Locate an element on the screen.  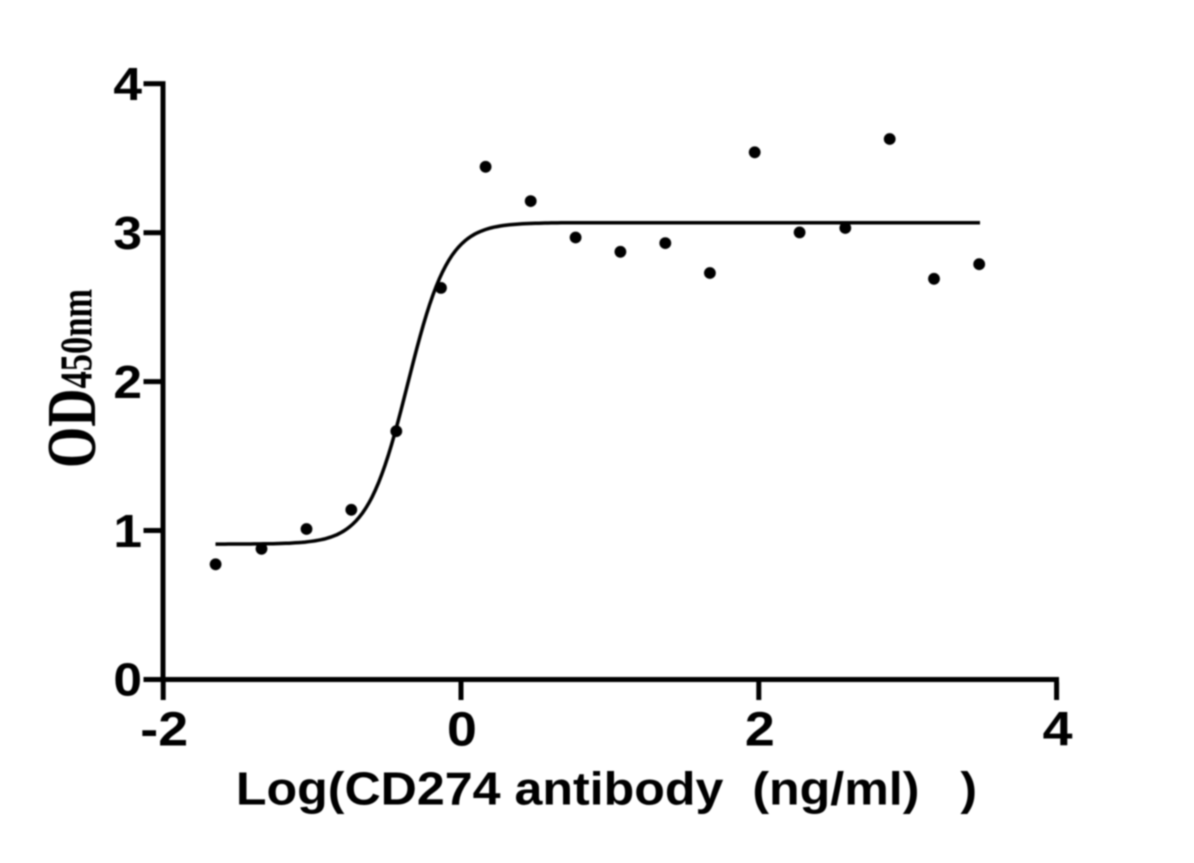
svg-text: 1 is located at coordinates (127, 531).